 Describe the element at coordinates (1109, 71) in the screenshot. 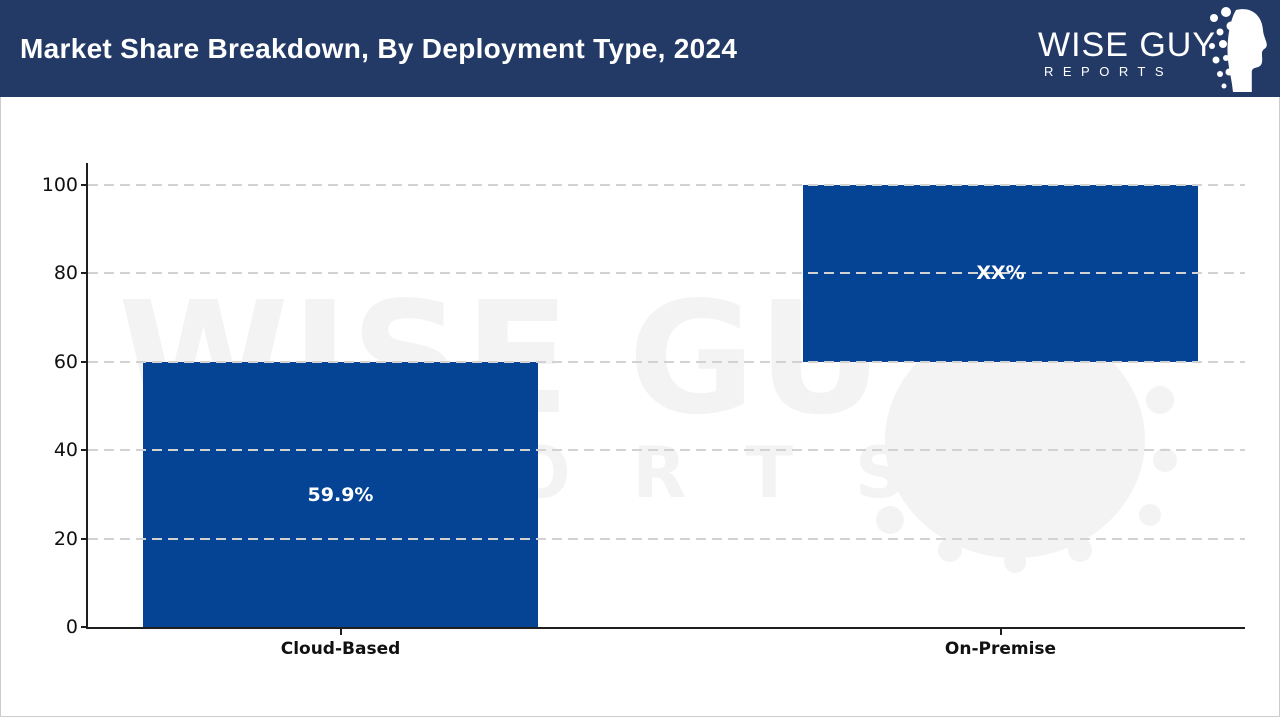

I see `logo-subtitle: REPORTS` at that location.